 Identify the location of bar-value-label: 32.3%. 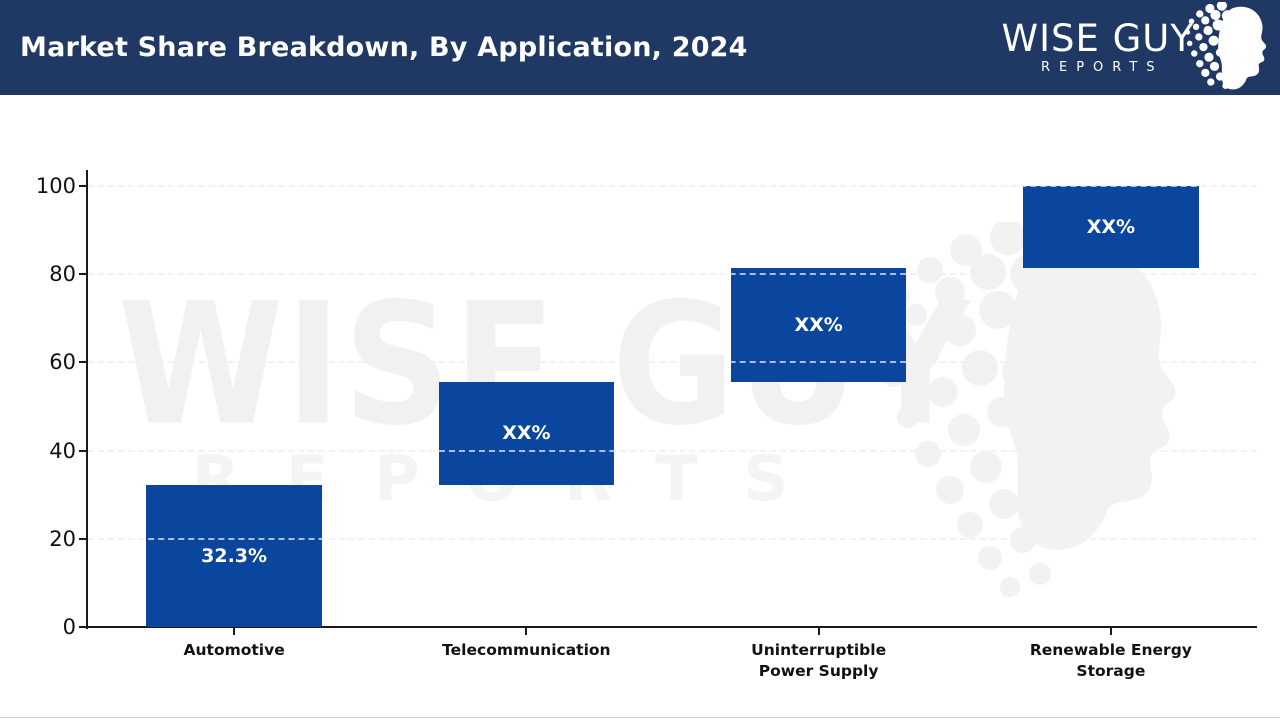
(234, 555).